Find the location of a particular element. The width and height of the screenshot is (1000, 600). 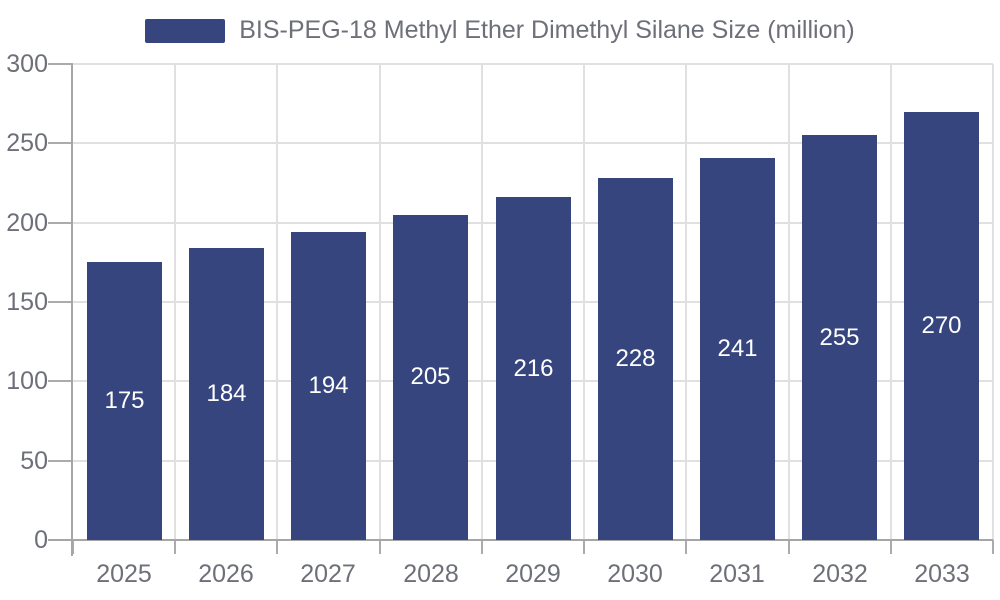

bar-value-label: 216 is located at coordinates (533, 368).